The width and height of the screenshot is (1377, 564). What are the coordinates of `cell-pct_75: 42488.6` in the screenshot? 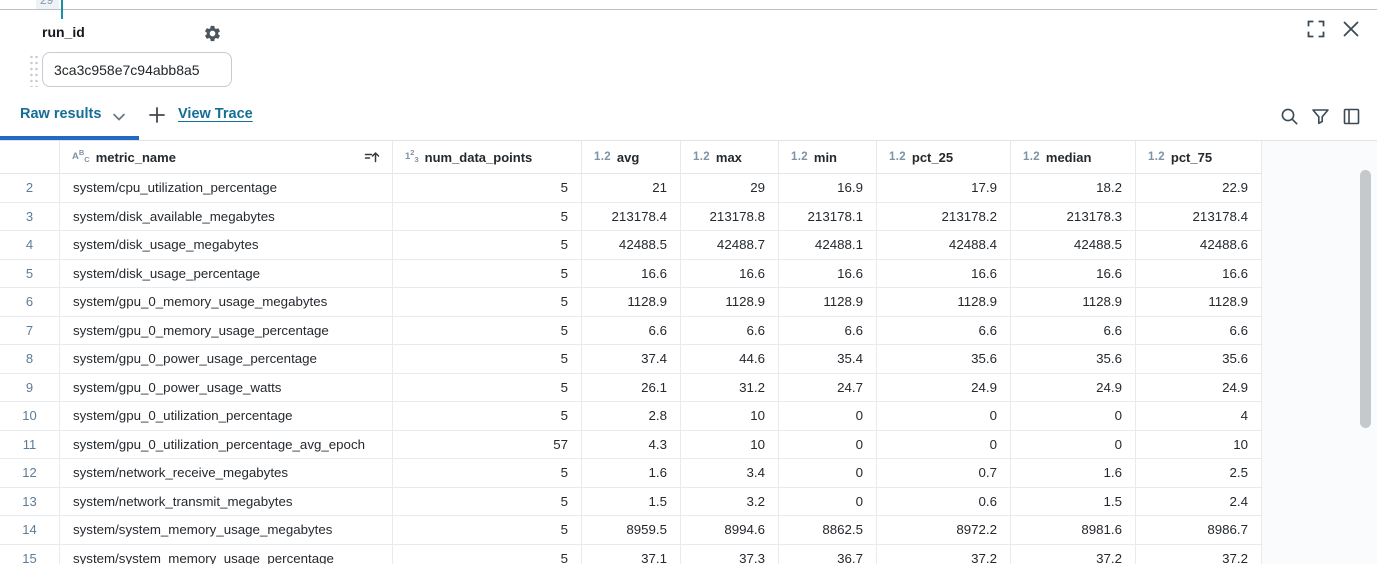 It's located at (1199, 245).